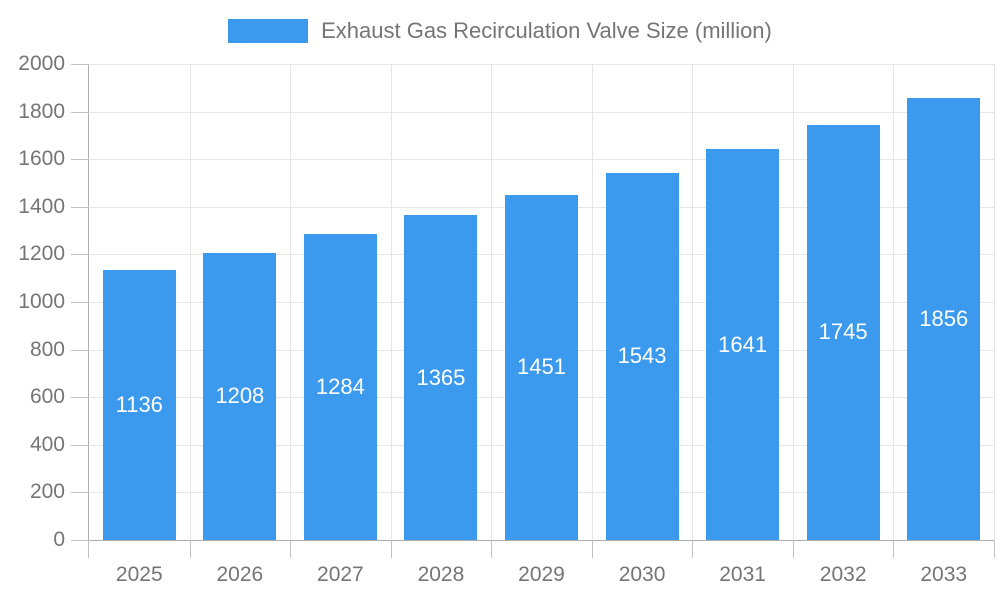  Describe the element at coordinates (139, 574) in the screenshot. I see `x-tick-label: 2025` at that location.